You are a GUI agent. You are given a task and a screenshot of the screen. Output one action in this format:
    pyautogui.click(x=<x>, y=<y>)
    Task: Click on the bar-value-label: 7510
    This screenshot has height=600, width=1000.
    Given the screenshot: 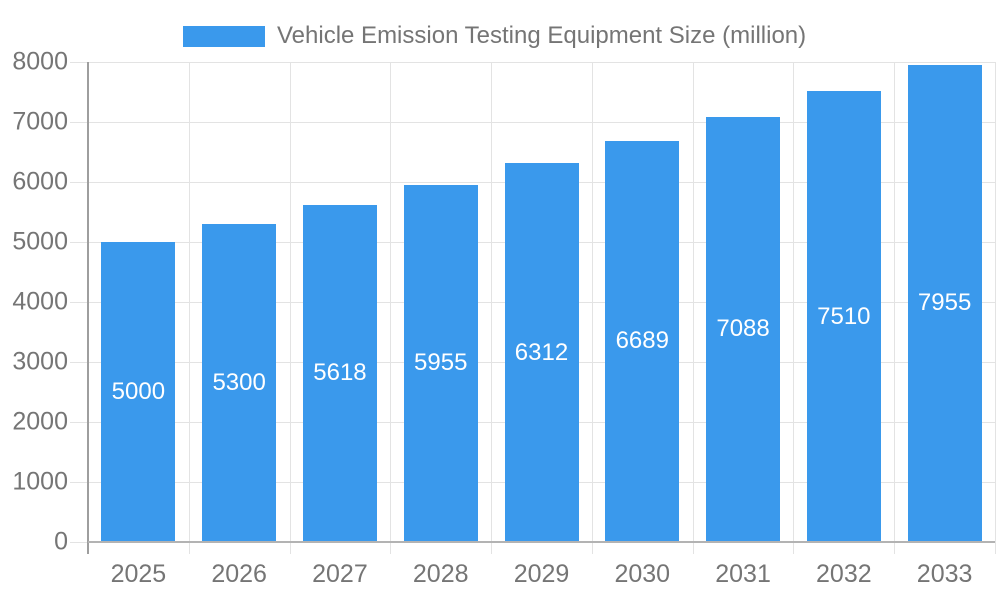 What is the action you would take?
    pyautogui.click(x=844, y=316)
    